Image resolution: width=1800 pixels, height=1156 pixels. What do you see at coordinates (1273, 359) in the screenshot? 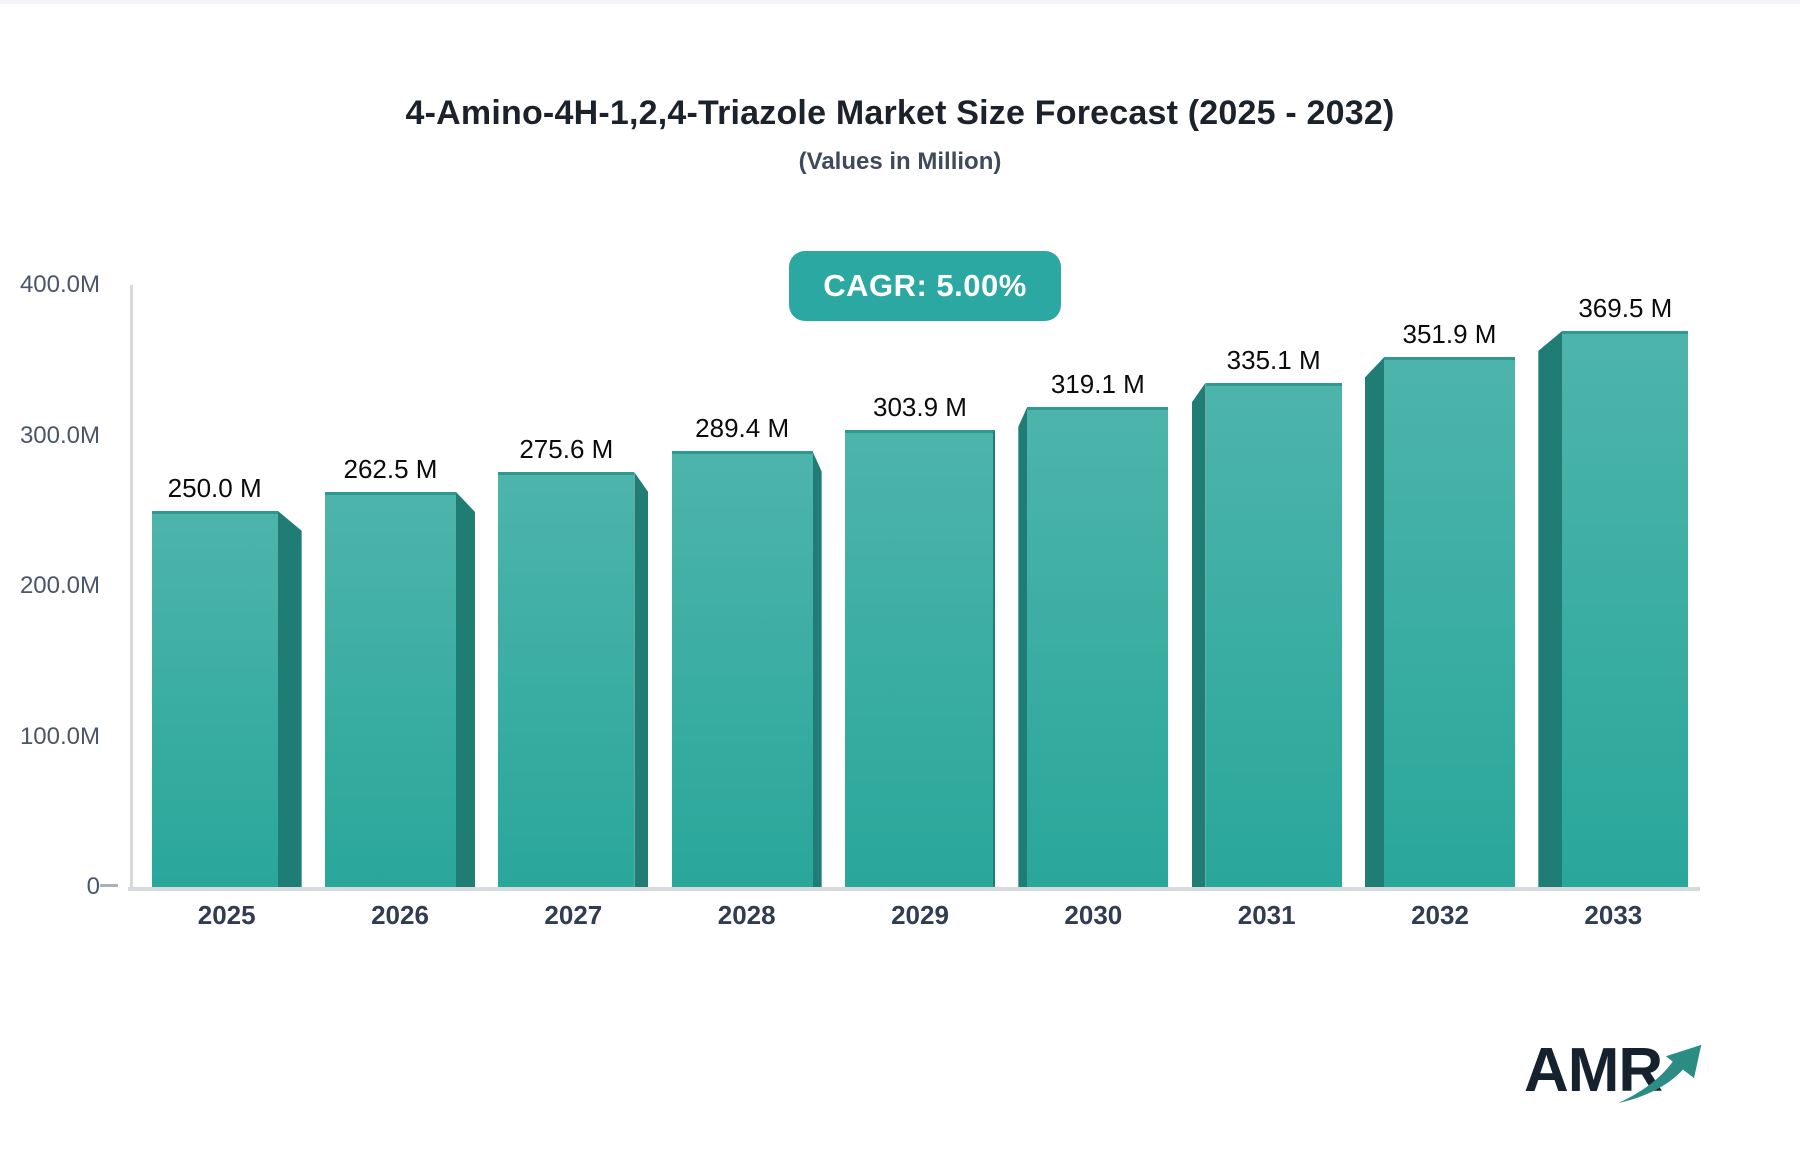
I see `bar-value-label: 335.1 M` at bounding box center [1273, 359].